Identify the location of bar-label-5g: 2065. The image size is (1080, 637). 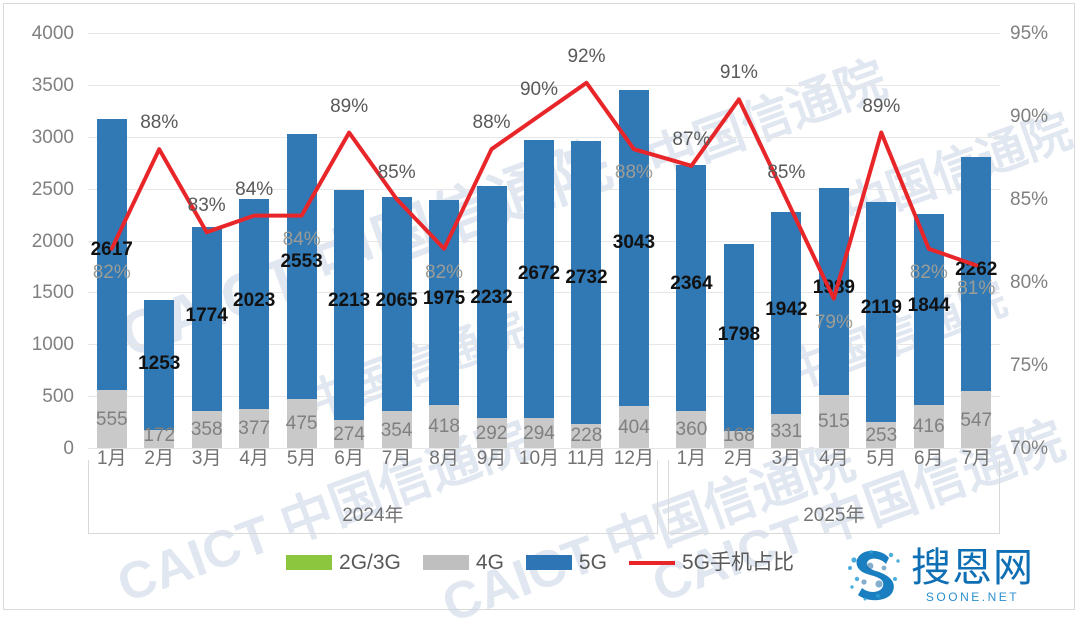
(396, 300).